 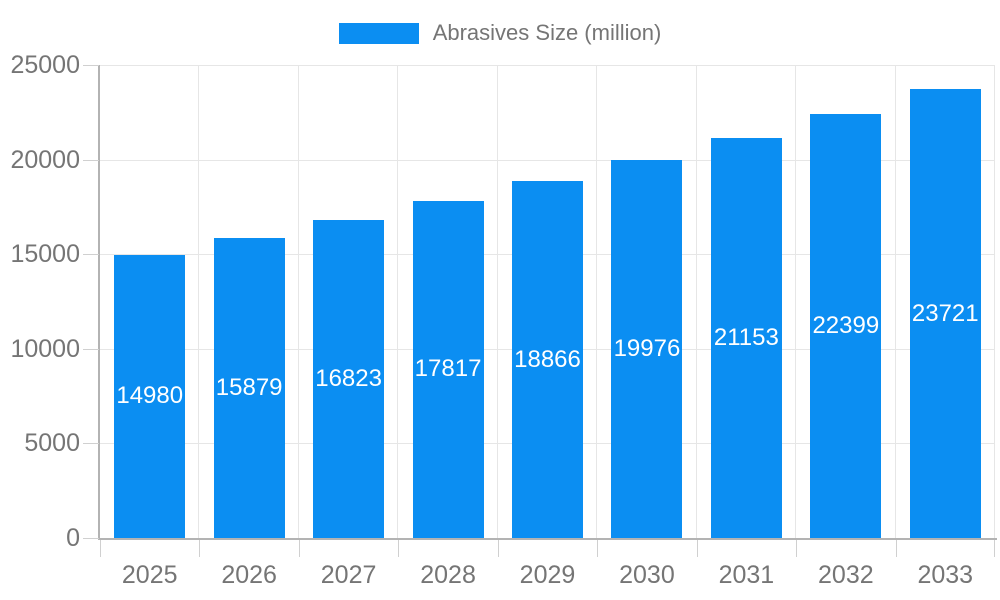 I want to click on x-tick-label-2025: 2025, so click(x=149, y=575).